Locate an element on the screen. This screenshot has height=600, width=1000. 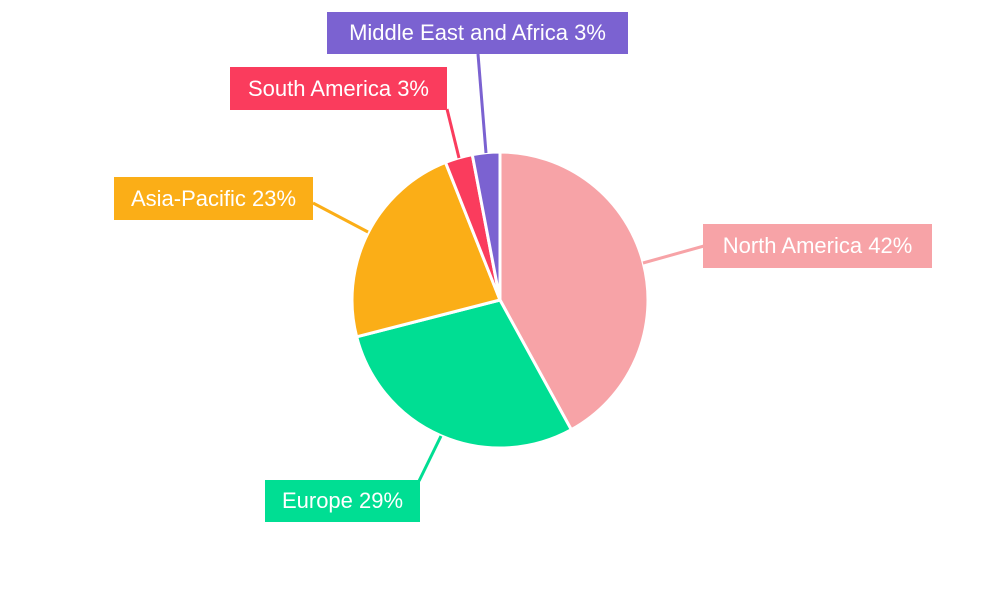
leader-line-asia-pacific is located at coordinates (340, 217).